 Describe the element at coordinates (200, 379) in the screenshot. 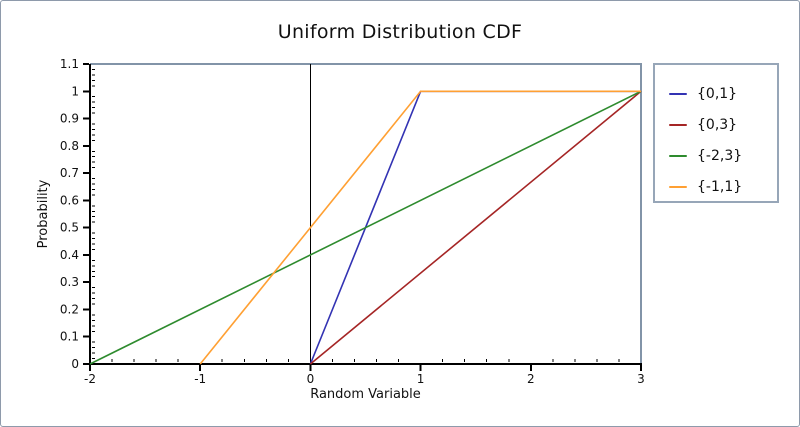

I see `x-tick-label: -1` at that location.